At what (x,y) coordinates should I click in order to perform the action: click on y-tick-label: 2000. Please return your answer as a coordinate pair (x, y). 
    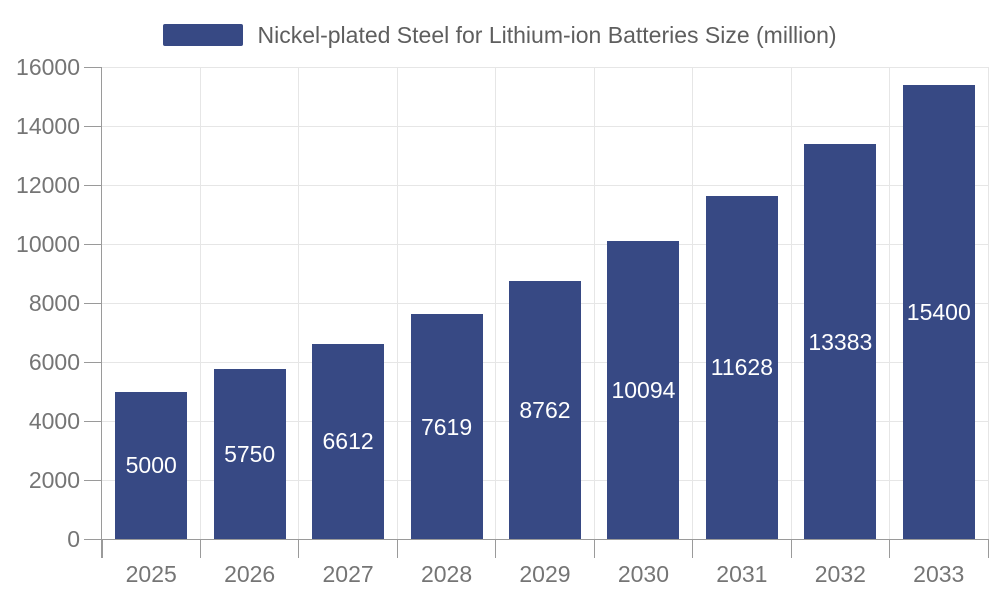
    Looking at the image, I should click on (54, 480).